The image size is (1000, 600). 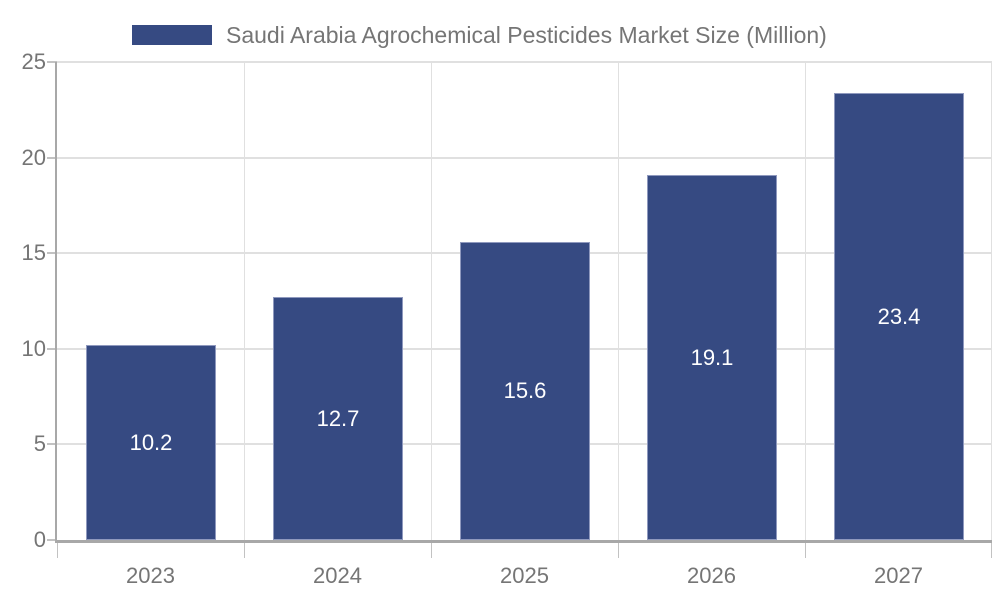 I want to click on bar-value-label: 12.7, so click(x=338, y=418).